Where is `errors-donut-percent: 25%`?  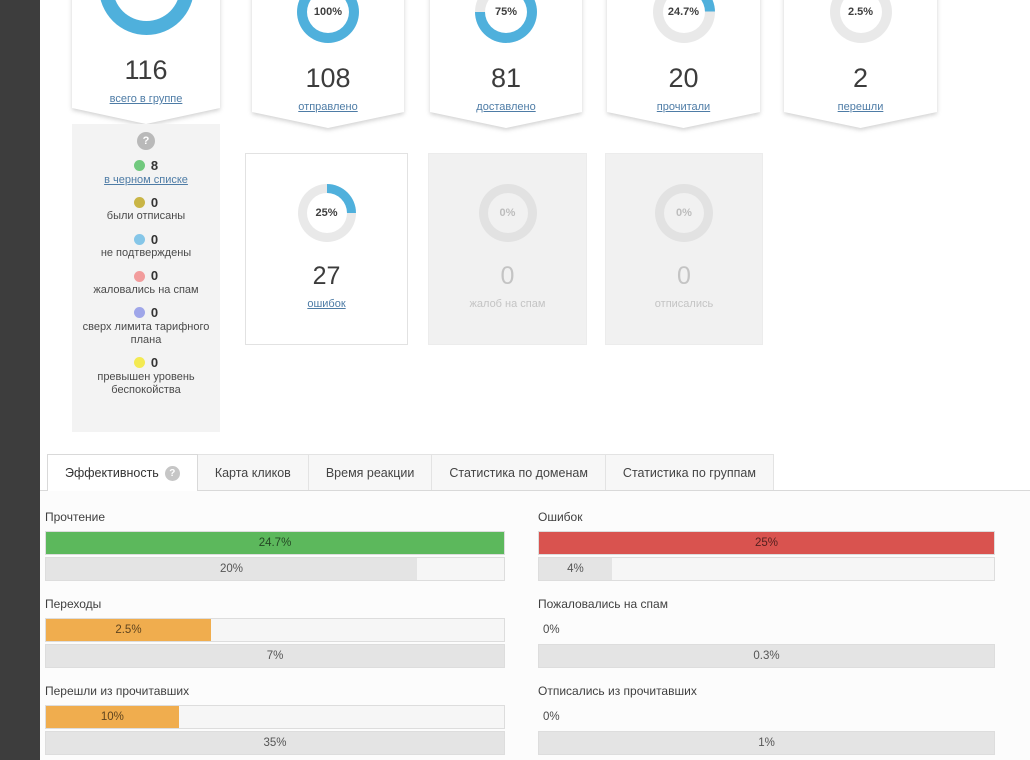
errors-donut-percent: 25% is located at coordinates (326, 213).